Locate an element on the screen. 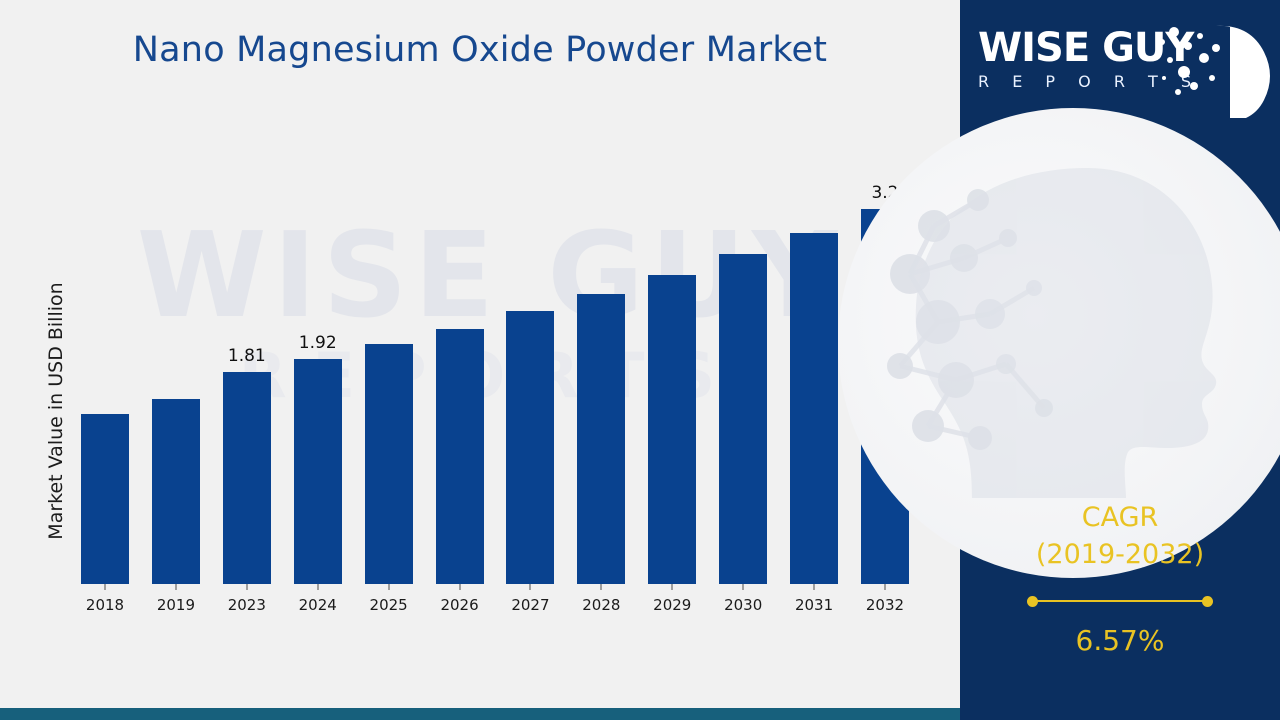 This screenshot has height=720, width=1280. x-axis-tick-label: 2031 is located at coordinates (814, 605).